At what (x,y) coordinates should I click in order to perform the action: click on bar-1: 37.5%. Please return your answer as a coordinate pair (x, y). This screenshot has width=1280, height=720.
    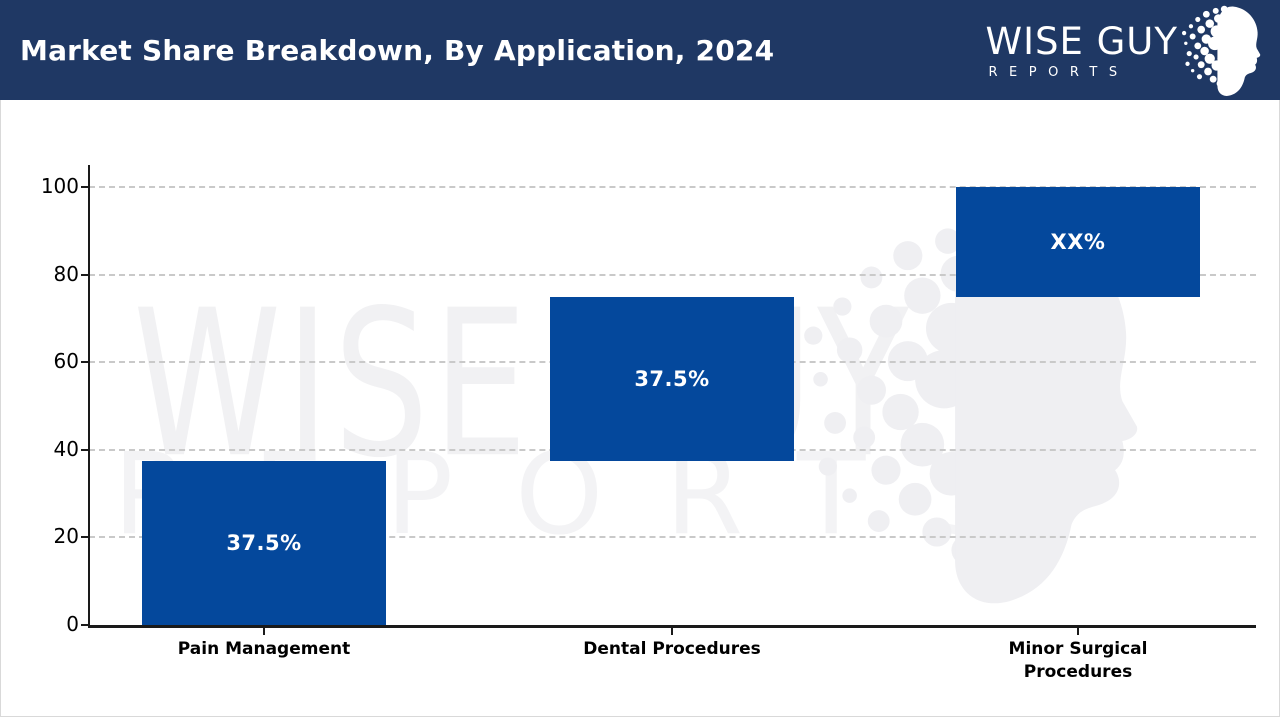
    Looking at the image, I should click on (264, 542).